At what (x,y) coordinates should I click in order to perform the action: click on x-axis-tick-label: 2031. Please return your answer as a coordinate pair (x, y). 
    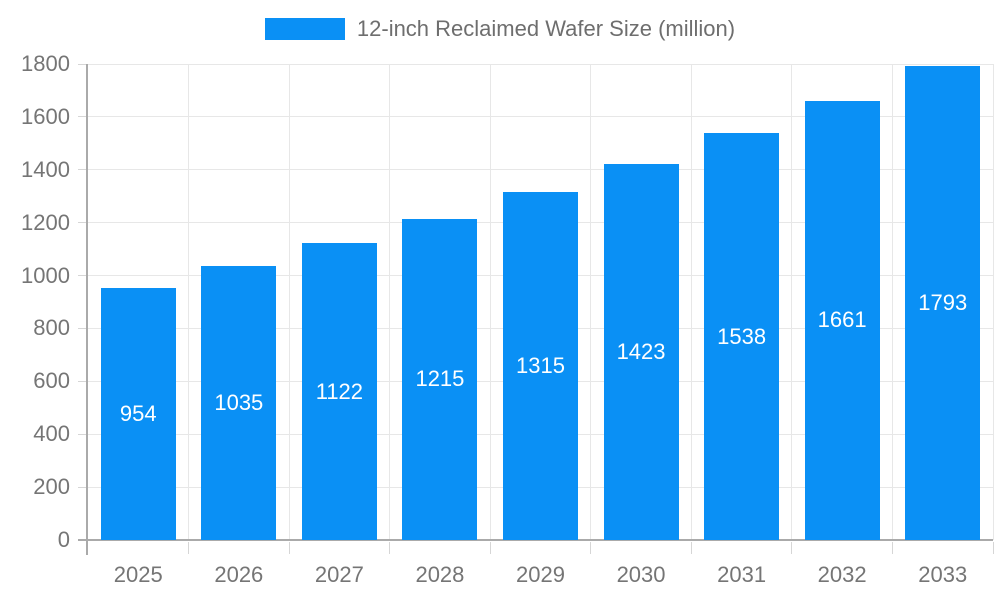
    Looking at the image, I should click on (742, 574).